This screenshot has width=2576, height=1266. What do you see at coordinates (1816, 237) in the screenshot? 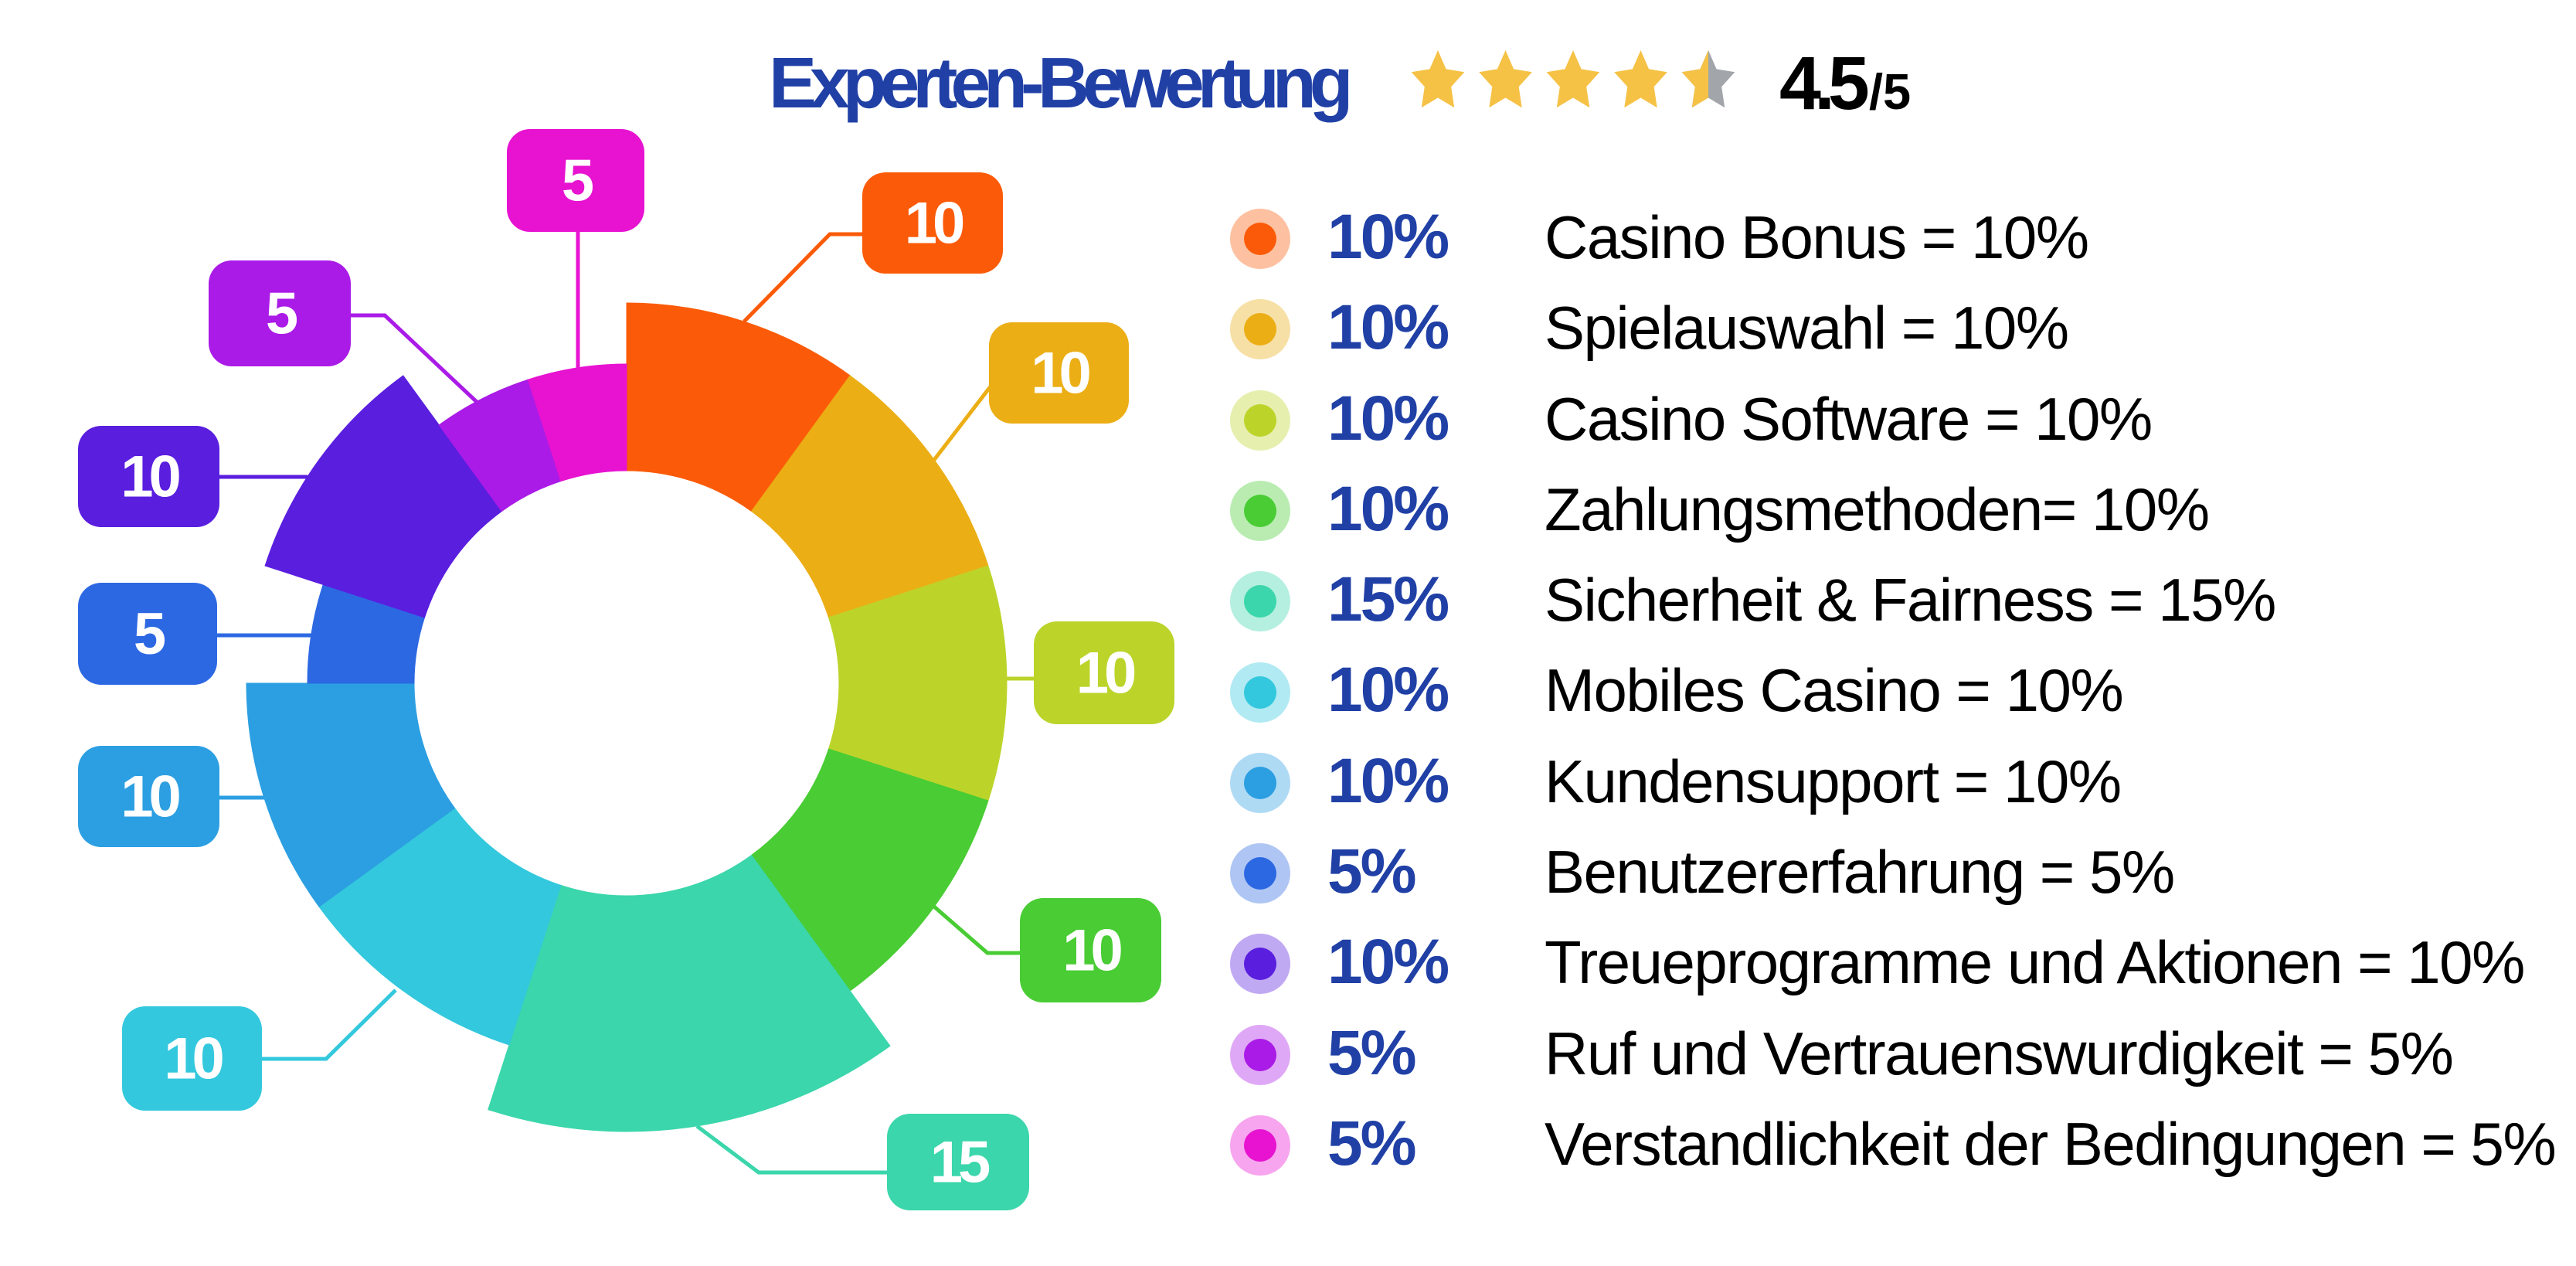
I see `svg-text: Casino Bonus = 10%` at bounding box center [1816, 237].